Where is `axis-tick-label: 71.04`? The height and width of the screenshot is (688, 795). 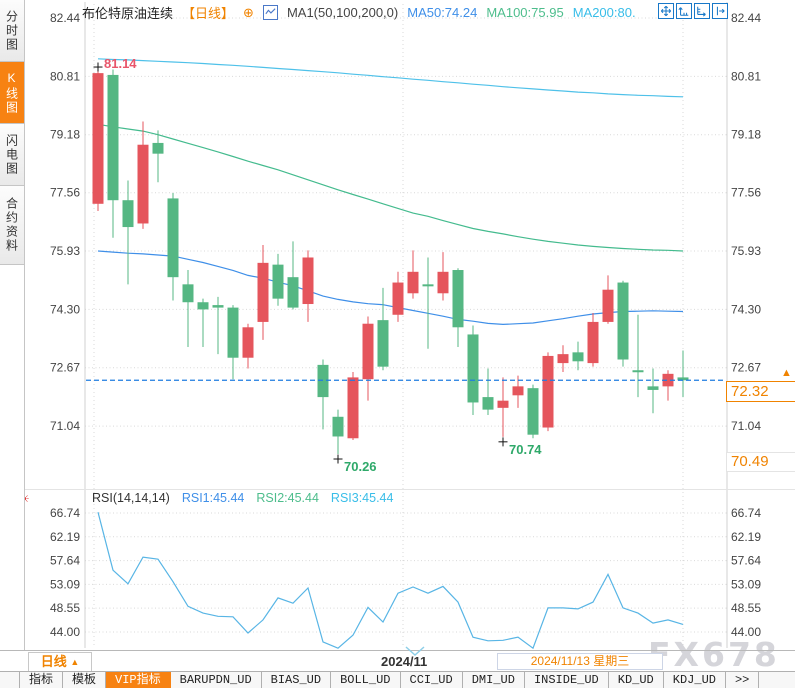
axis-tick-label: 71.04 is located at coordinates (65, 426).